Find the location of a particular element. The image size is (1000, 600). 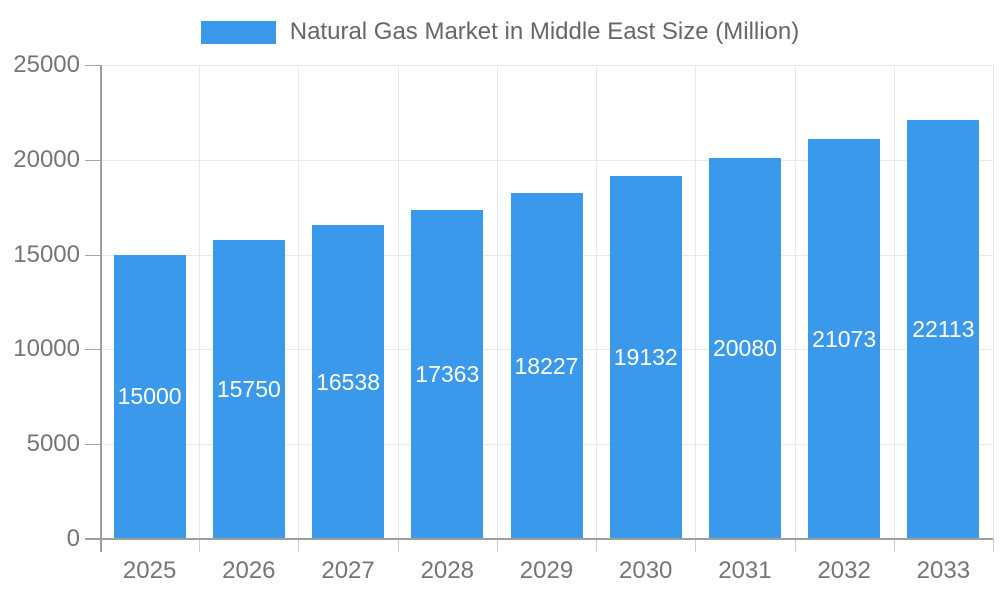

bar-2029: 18227 is located at coordinates (546, 366).